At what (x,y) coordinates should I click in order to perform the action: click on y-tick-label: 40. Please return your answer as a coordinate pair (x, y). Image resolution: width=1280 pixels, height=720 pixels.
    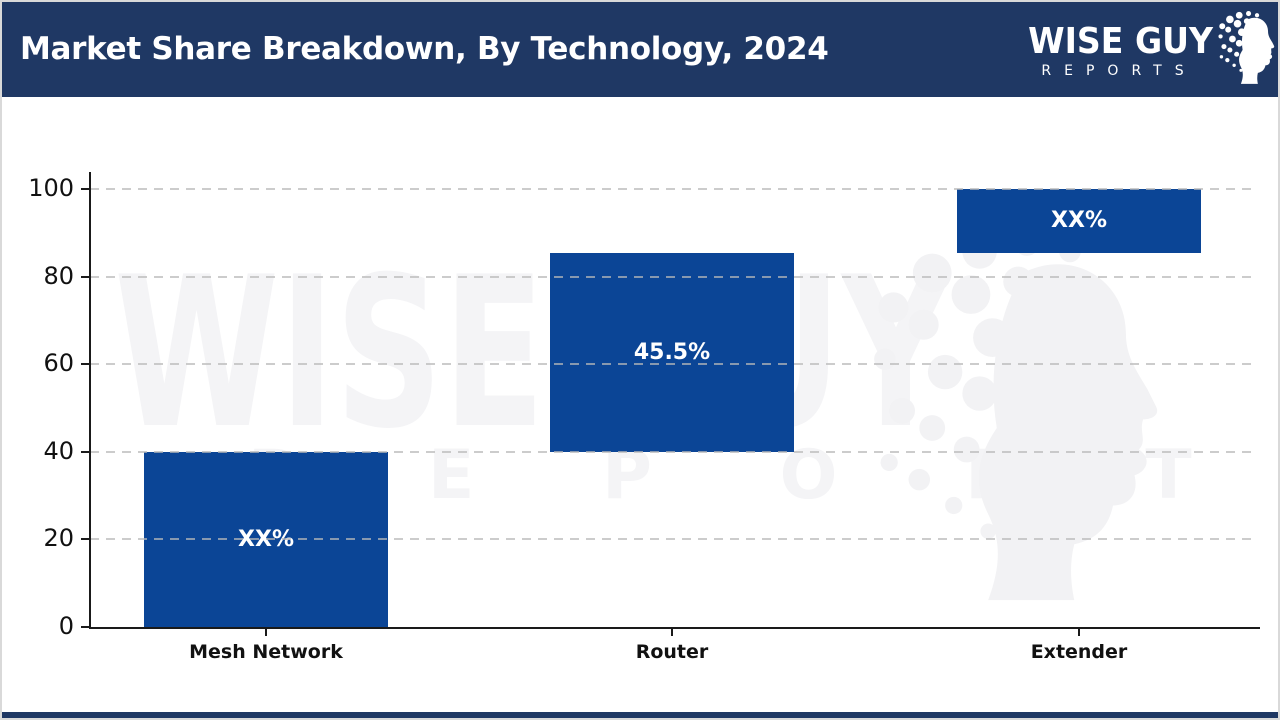
    Looking at the image, I should click on (58, 450).